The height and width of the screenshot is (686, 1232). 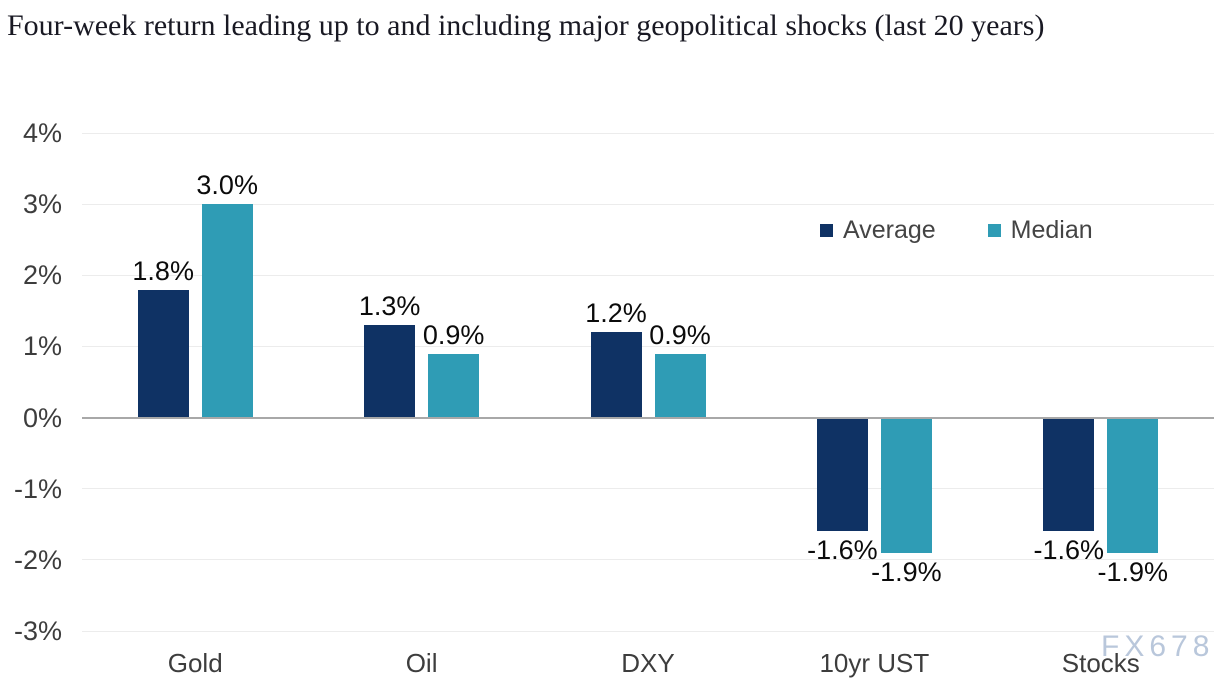 I want to click on data-label: 1.3%, so click(x=389, y=306).